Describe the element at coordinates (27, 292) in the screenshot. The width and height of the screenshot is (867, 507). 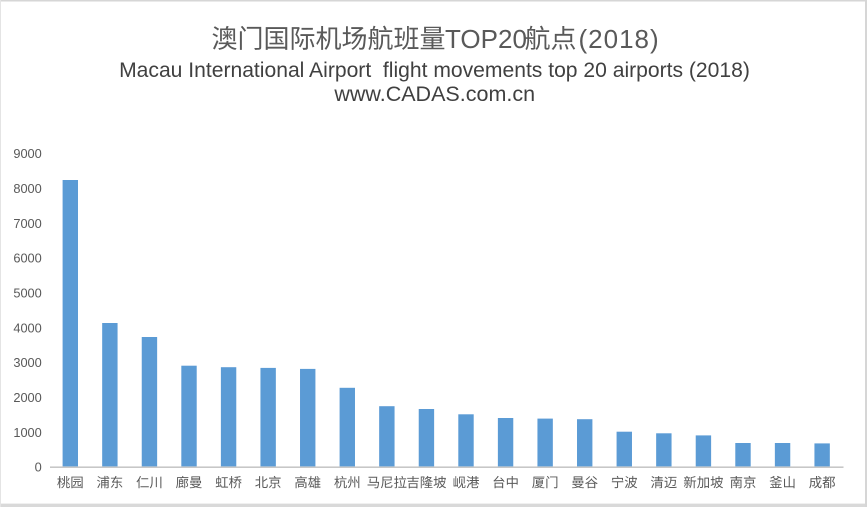
I see `svg-text: 5000` at that location.